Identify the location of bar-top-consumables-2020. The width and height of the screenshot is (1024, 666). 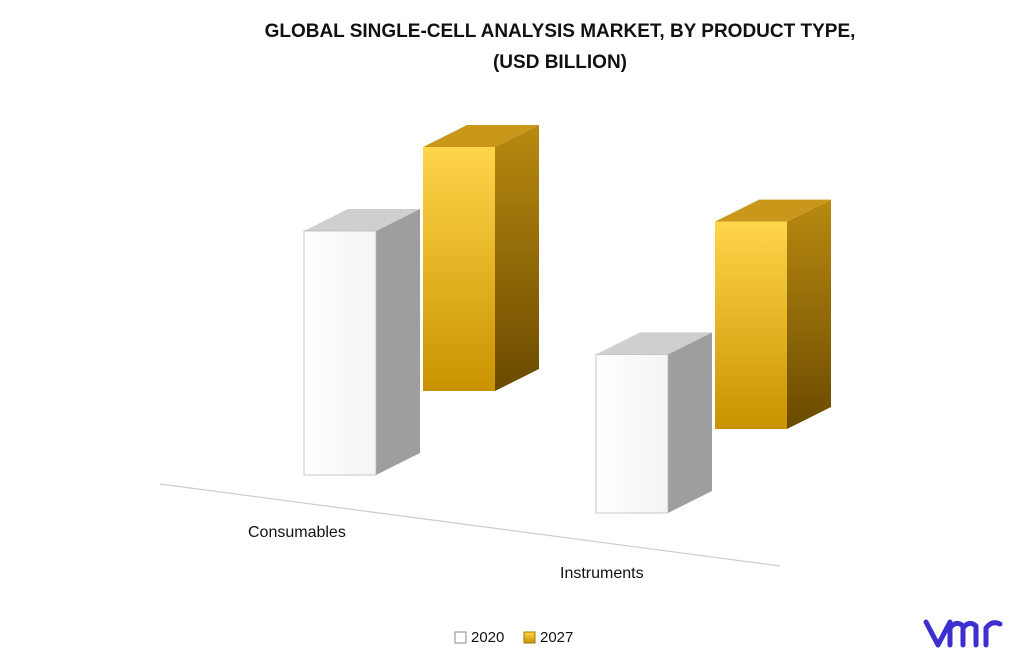
(362, 220).